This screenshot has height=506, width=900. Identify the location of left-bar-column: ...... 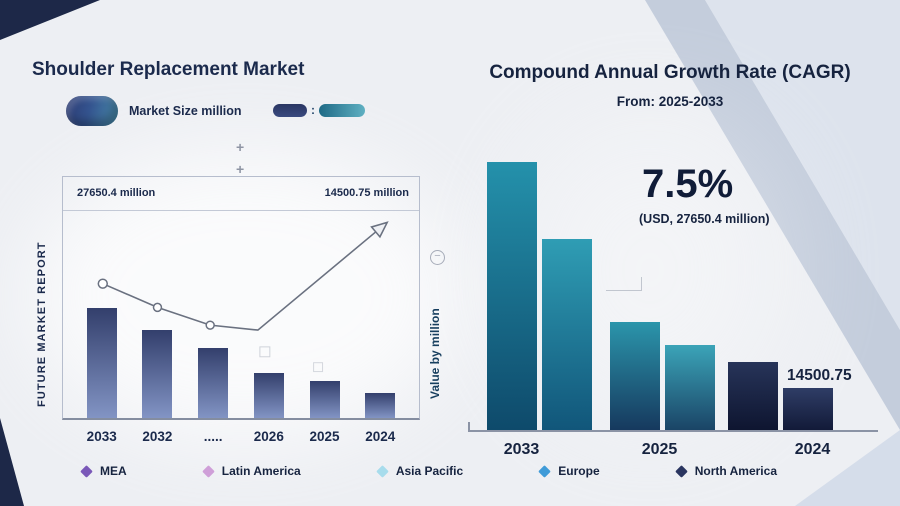
(213, 396).